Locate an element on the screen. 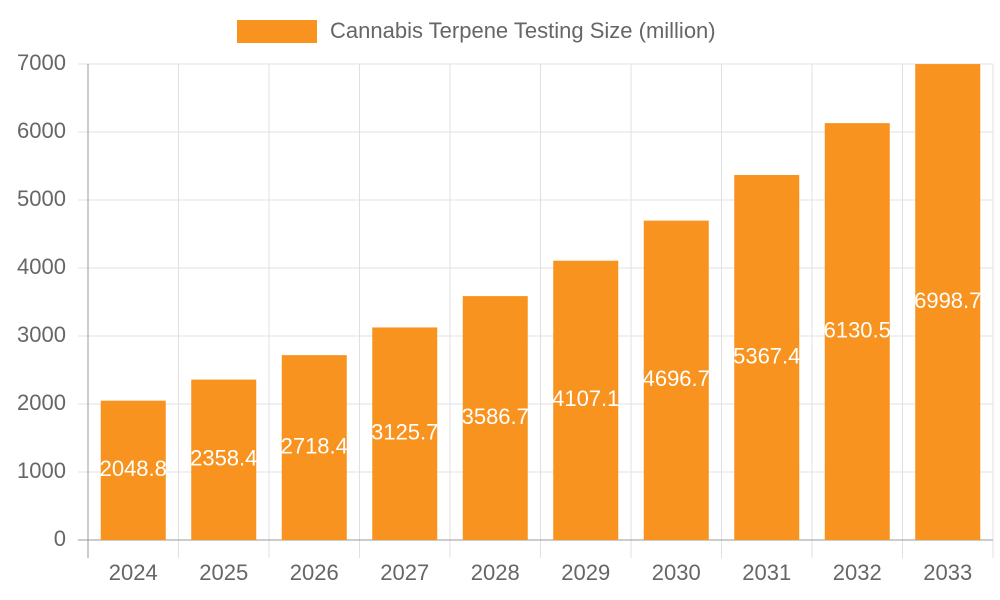  data-label: 2718.4 is located at coordinates (314, 445).